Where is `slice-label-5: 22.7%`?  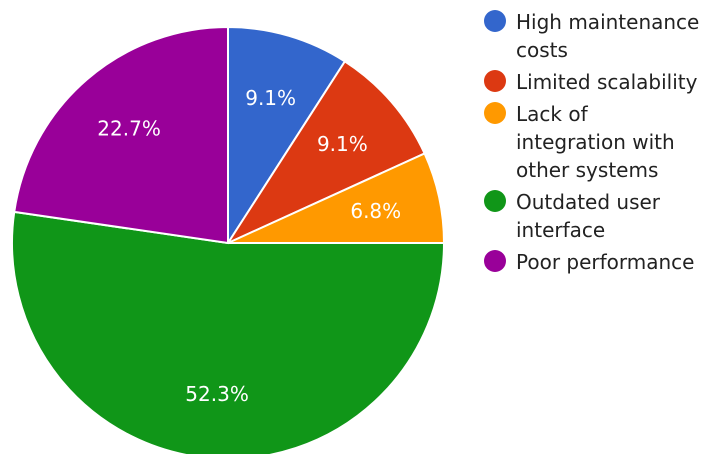 slice-label-5: 22.7% is located at coordinates (129, 129).